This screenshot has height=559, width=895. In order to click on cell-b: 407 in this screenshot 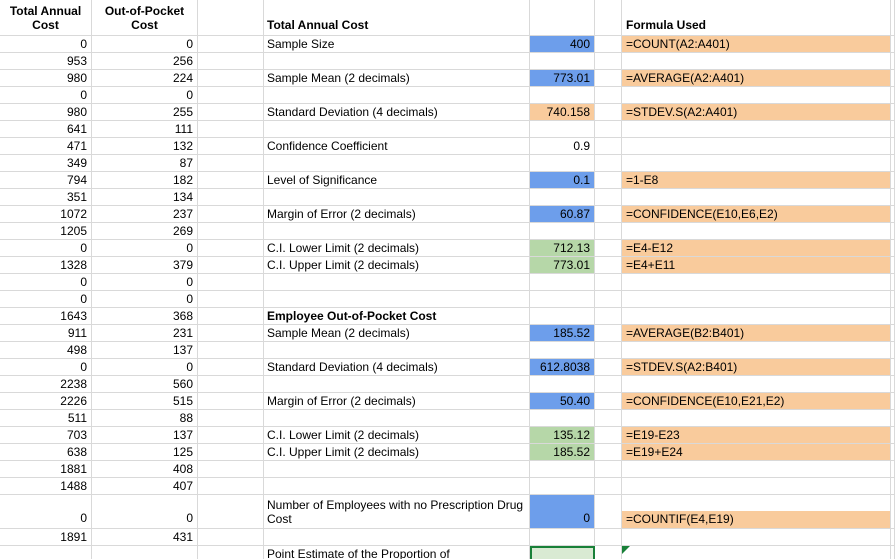, I will do `click(145, 486)`.